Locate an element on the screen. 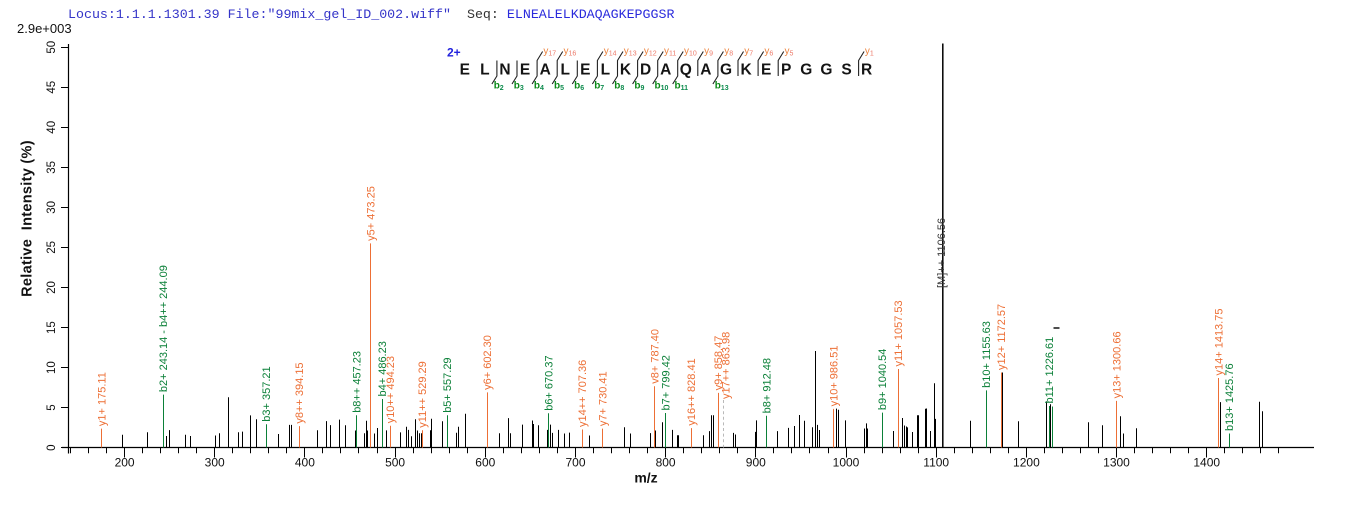 This screenshot has height=507, width=1362. svg-text: y13 is located at coordinates (630, 52).